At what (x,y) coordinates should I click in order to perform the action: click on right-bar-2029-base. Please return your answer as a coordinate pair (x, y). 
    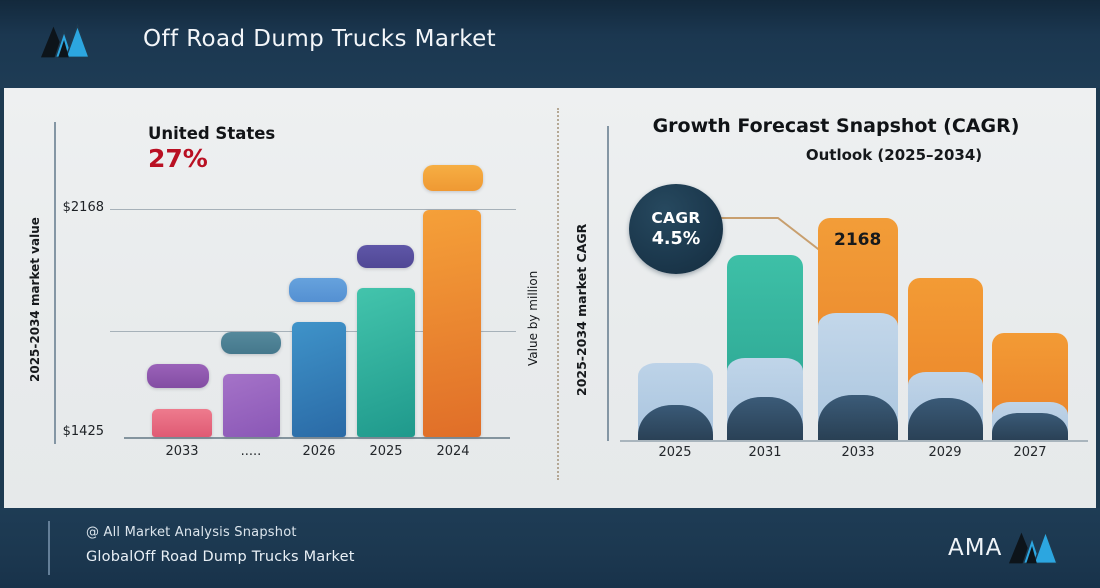
    Looking at the image, I should click on (945, 419).